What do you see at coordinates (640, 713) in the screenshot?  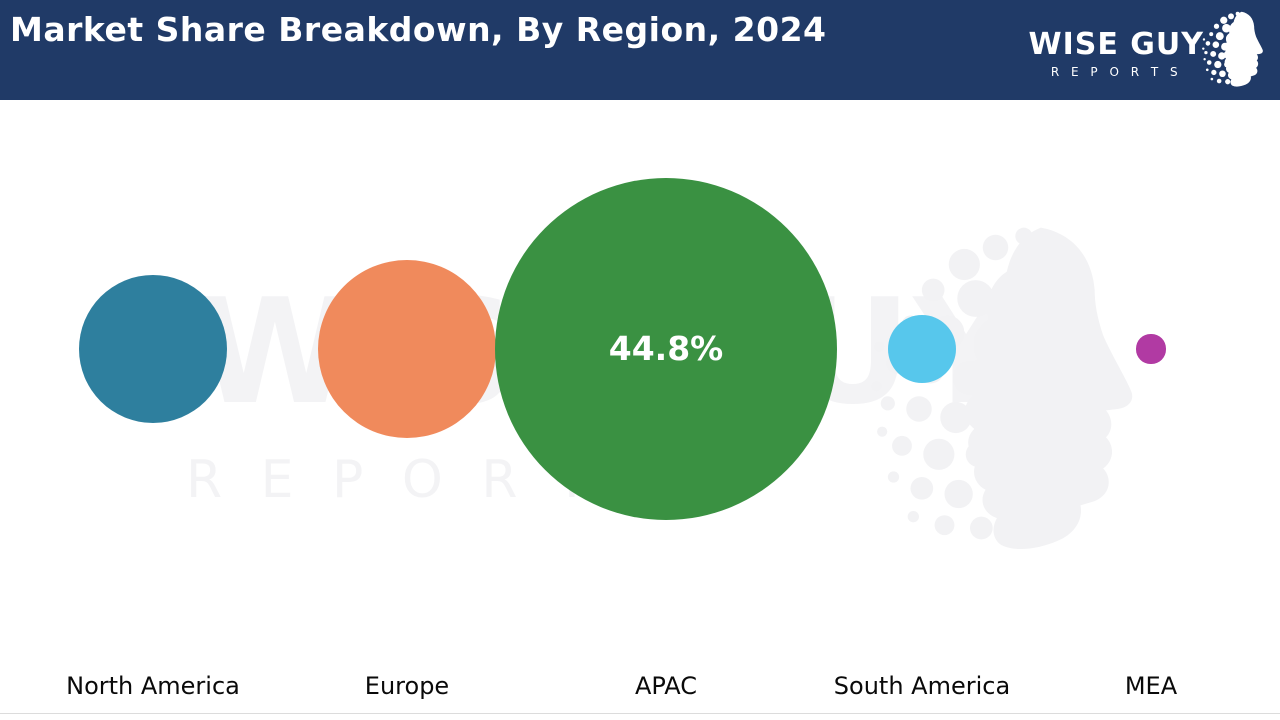 I see `bottom-divider` at bounding box center [640, 713].